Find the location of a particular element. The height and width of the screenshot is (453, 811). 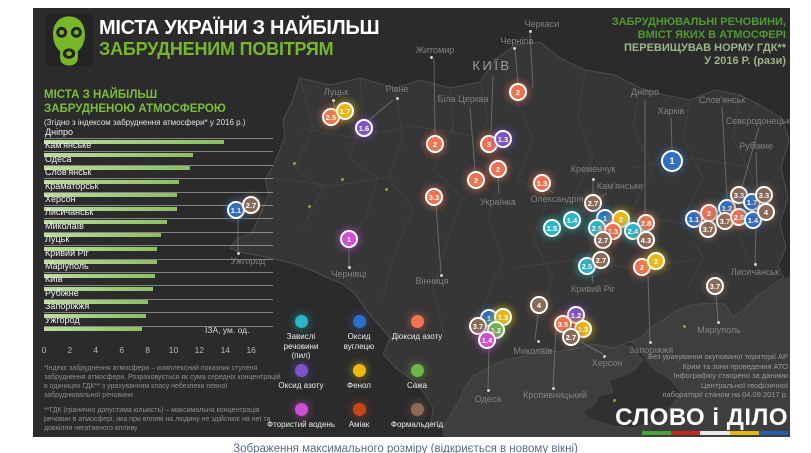

pollutant-marker-no2: 3.3 is located at coordinates (434, 197).